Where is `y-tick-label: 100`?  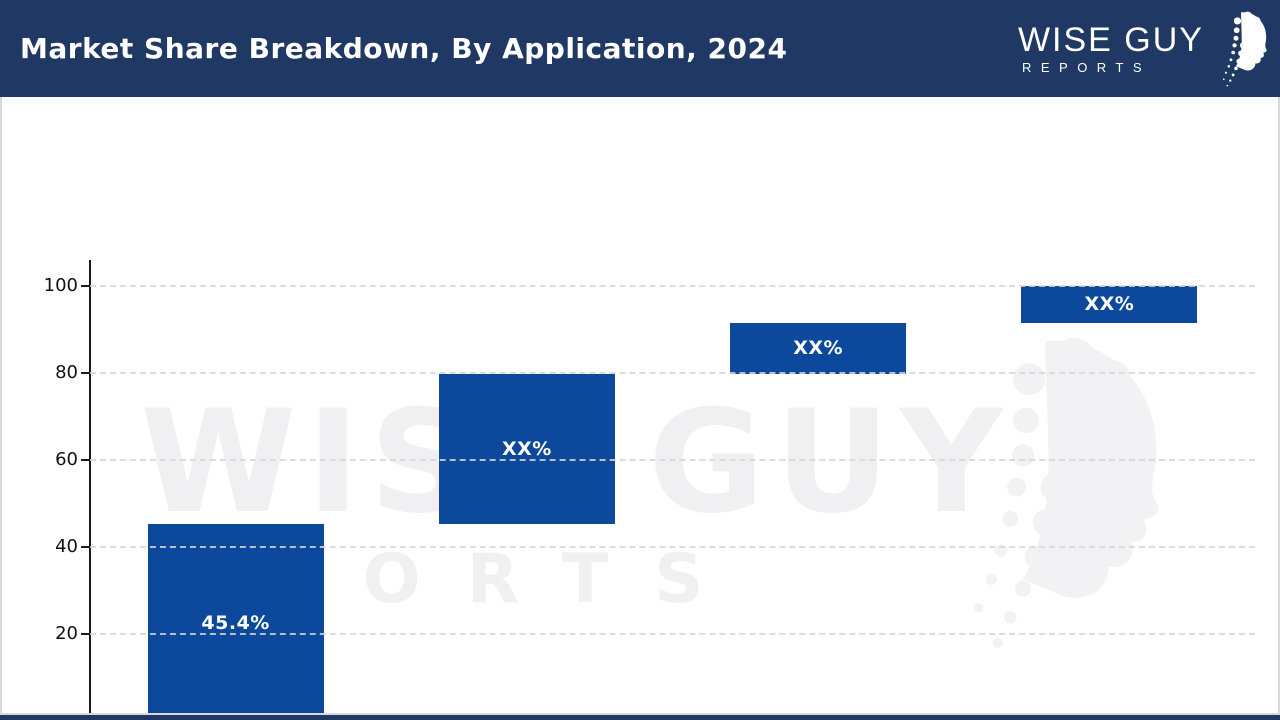
y-tick-label: 100 is located at coordinates (60, 285).